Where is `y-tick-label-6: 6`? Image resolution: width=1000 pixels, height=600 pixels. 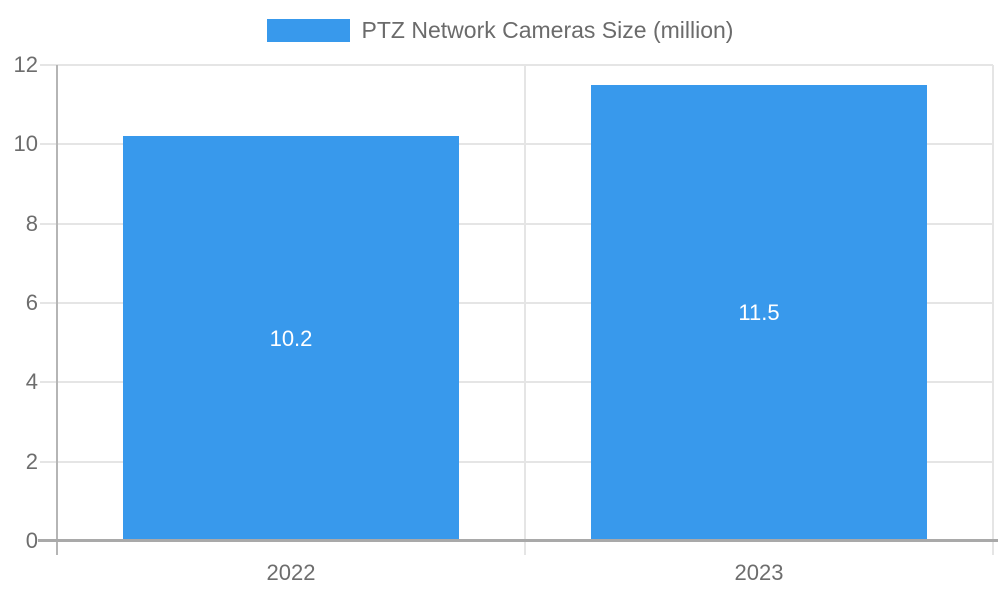
y-tick-label-6: 6 is located at coordinates (31, 302).